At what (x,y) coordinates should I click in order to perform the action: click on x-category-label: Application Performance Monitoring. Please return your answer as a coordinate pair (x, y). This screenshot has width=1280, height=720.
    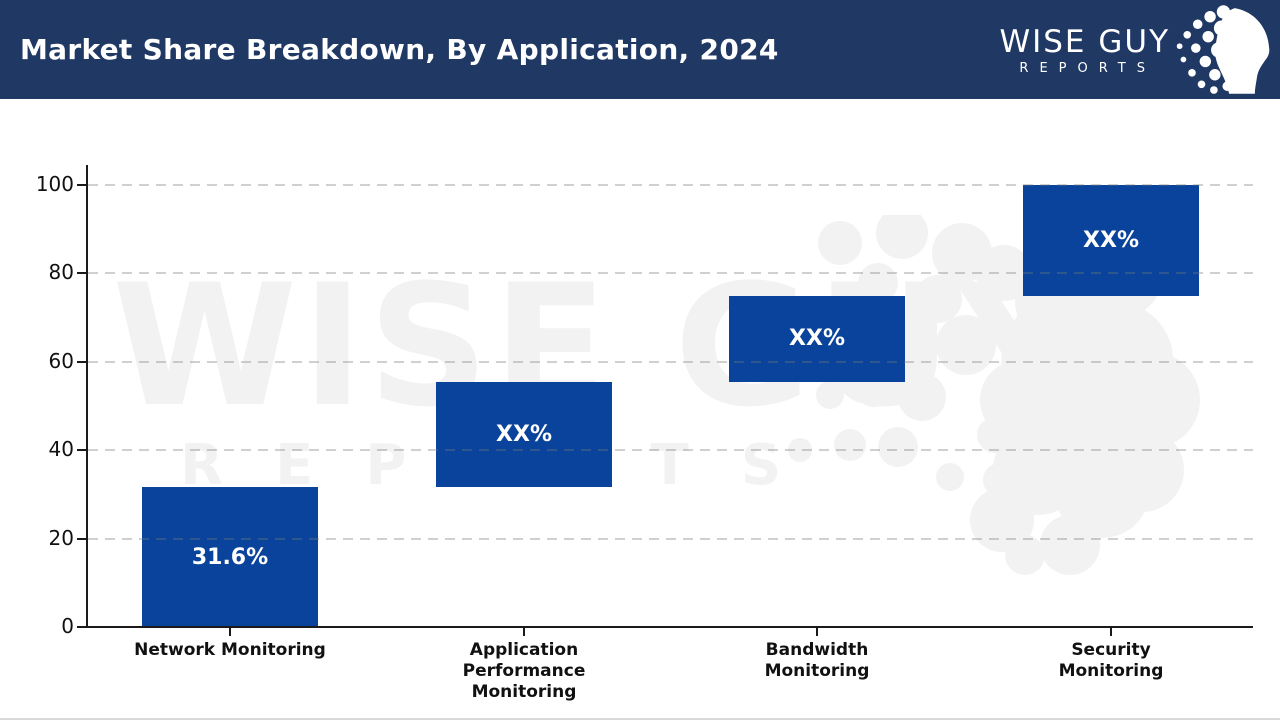
    Looking at the image, I should click on (524, 671).